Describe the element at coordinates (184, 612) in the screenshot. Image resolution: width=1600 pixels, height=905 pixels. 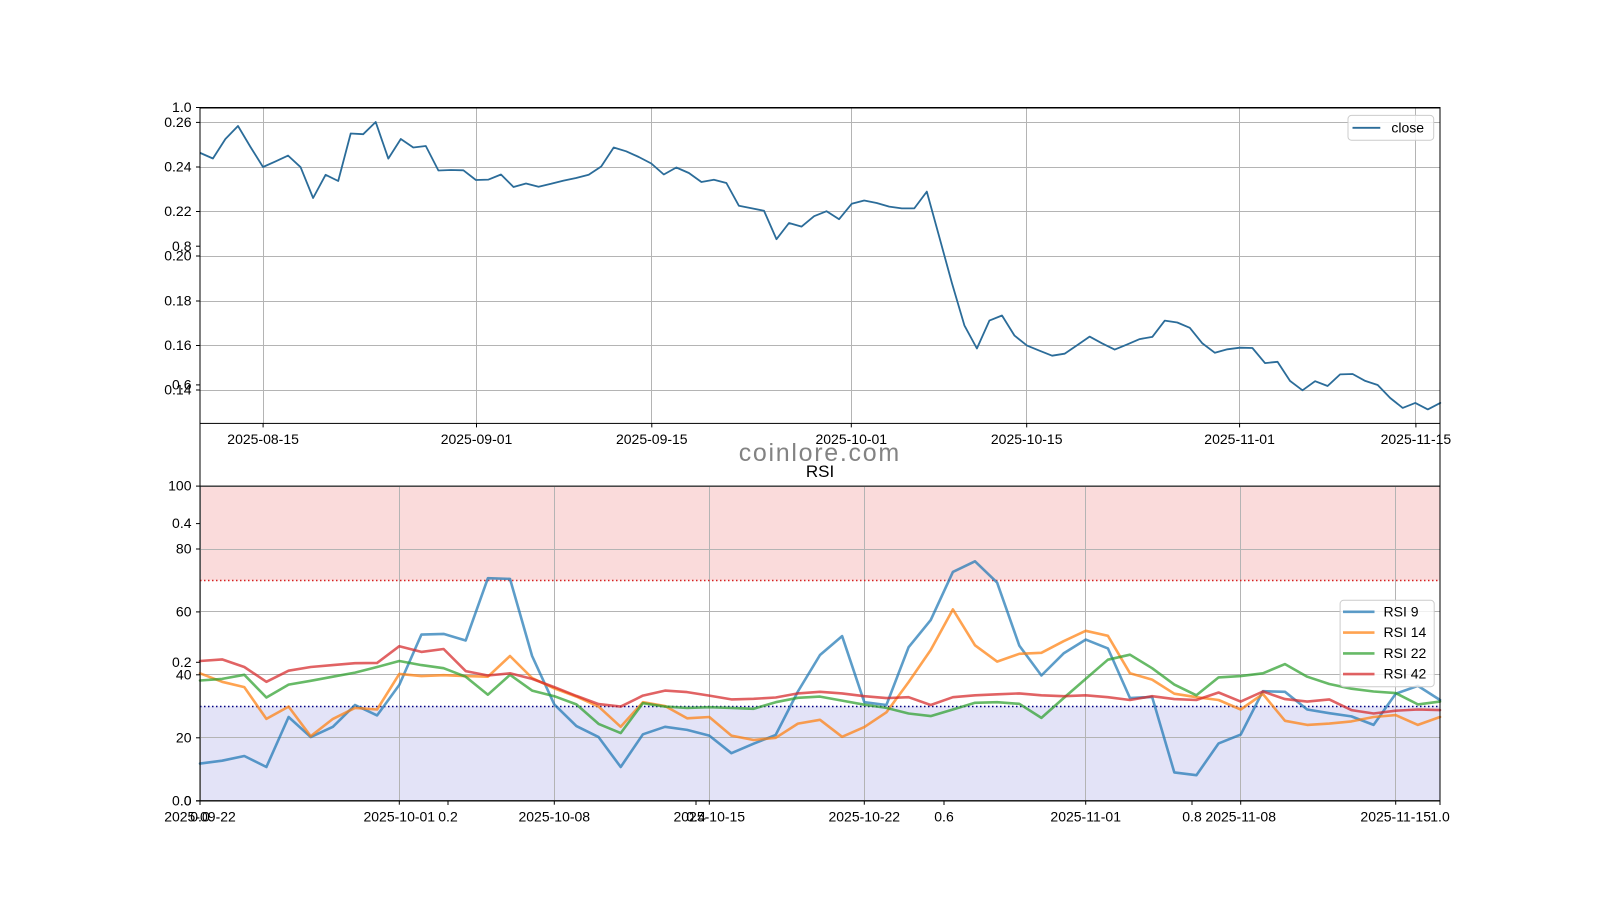
I see `svg-text: 60` at that location.